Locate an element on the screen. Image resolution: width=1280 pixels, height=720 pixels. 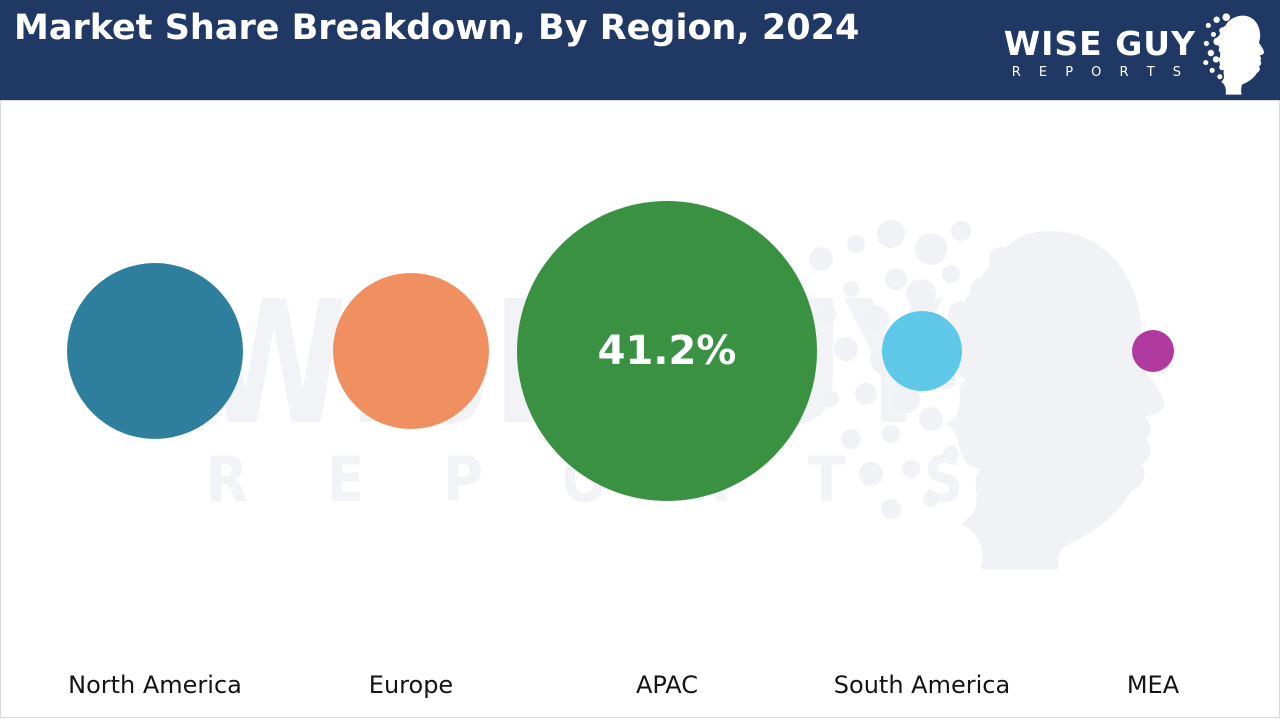
category-label-europe: Europe is located at coordinates (411, 685).